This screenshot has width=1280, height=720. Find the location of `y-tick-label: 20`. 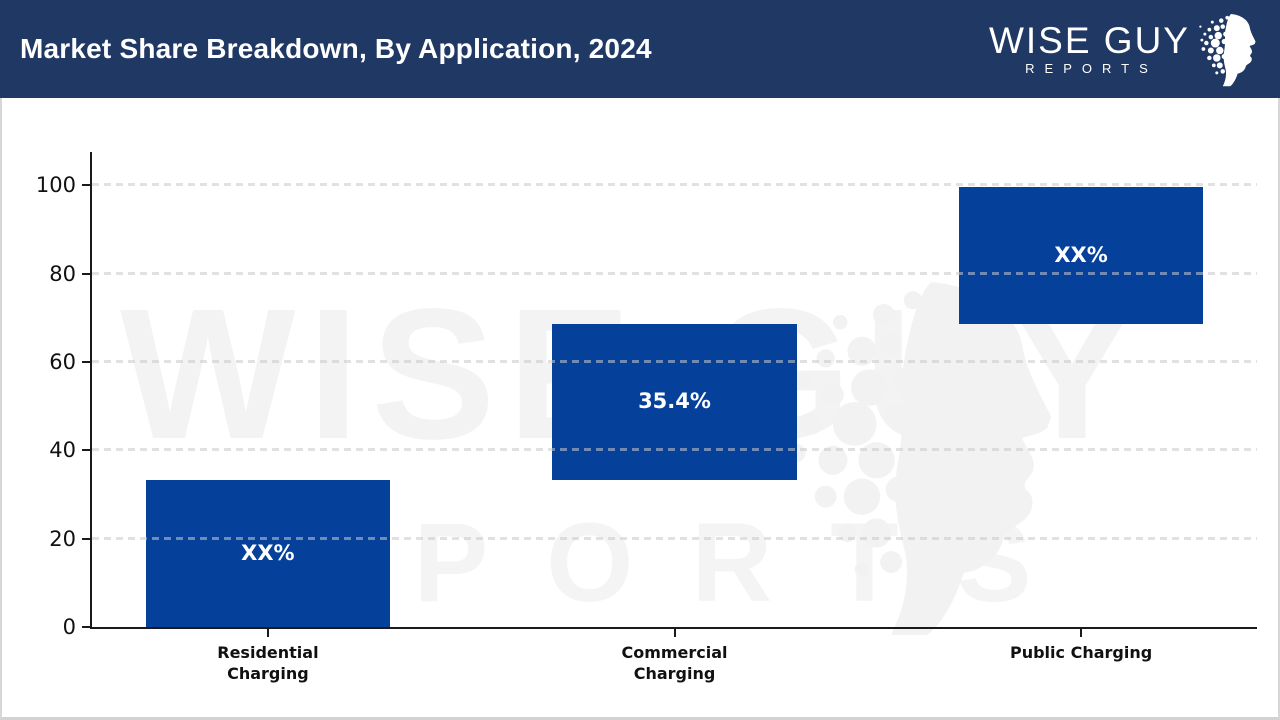

y-tick-label: 20 is located at coordinates (62, 538).